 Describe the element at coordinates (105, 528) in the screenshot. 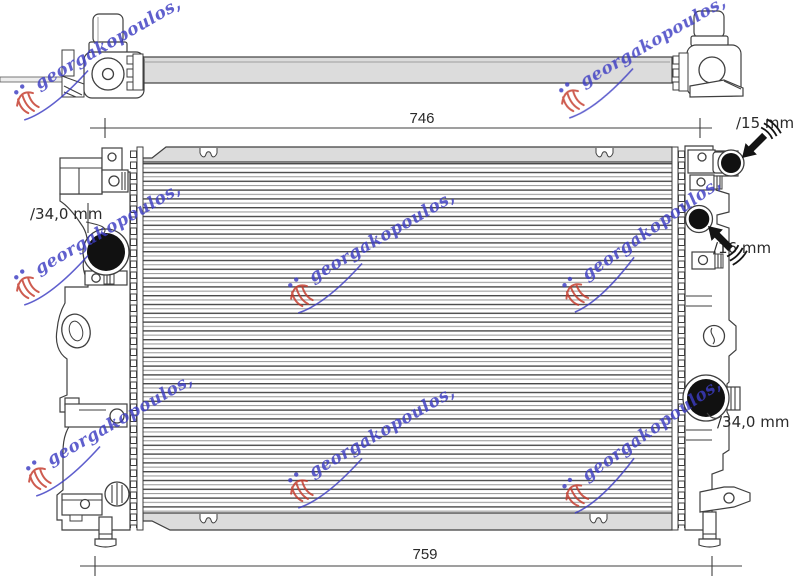

I see `mounting-peg-left` at that location.